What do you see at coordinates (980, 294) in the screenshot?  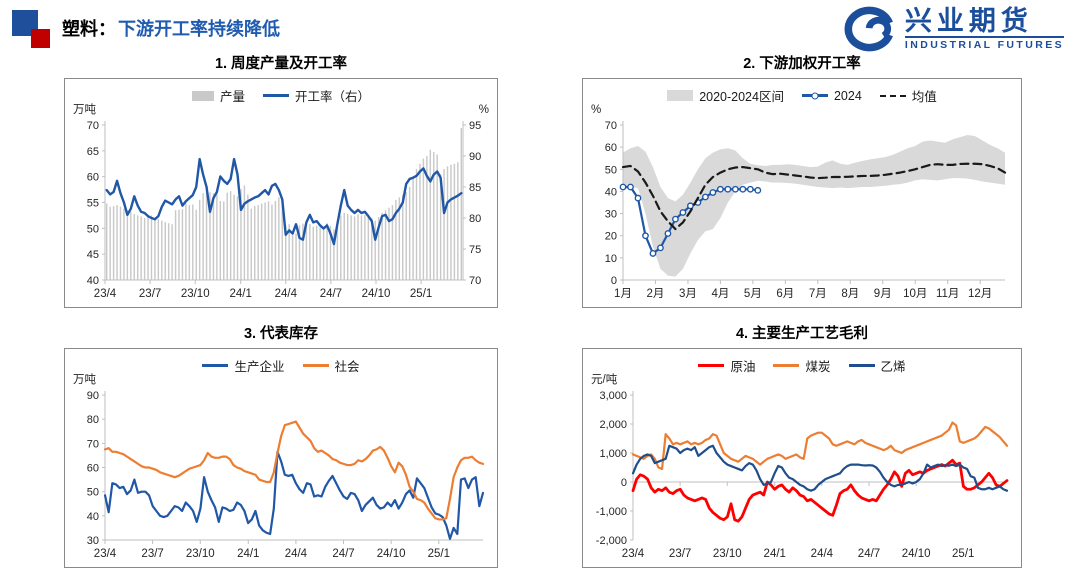 I see `svg-text: 12月` at bounding box center [980, 294].